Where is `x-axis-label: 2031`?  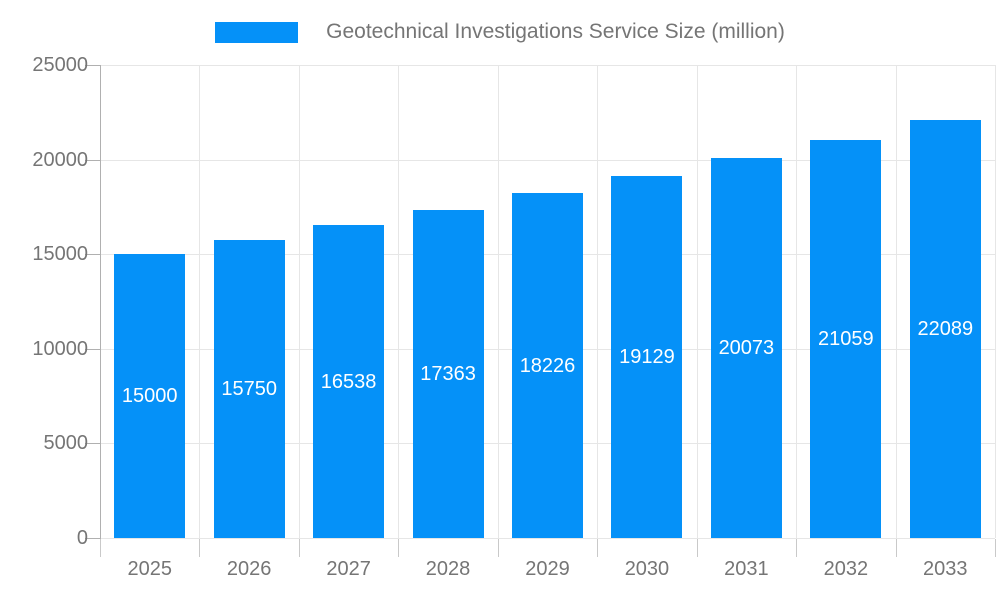
x-axis-label: 2031 is located at coordinates (746, 569).